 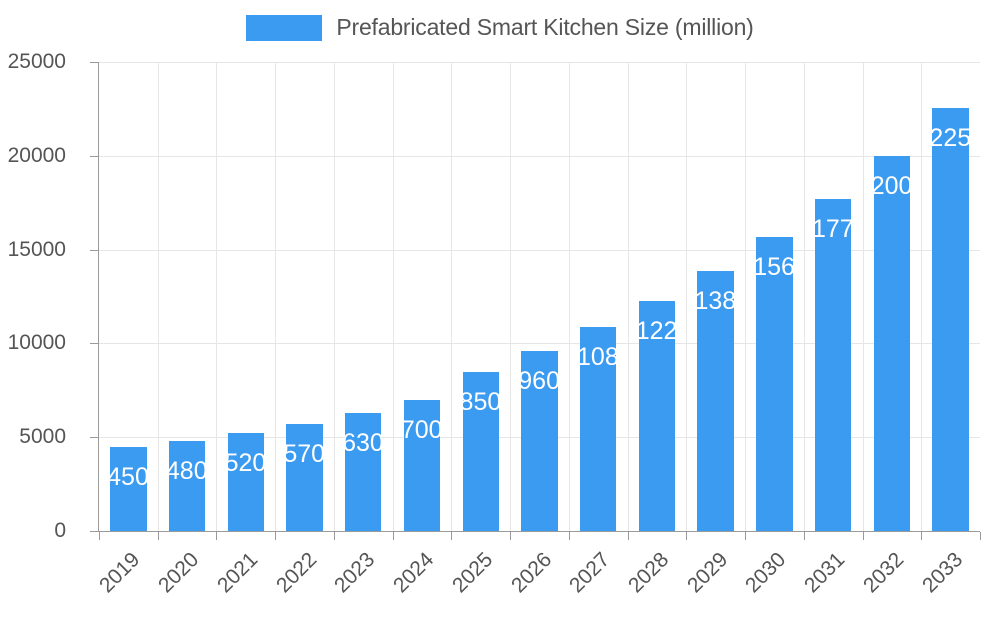 What do you see at coordinates (187, 296) in the screenshot?
I see `bar-2020: 4800` at bounding box center [187, 296].